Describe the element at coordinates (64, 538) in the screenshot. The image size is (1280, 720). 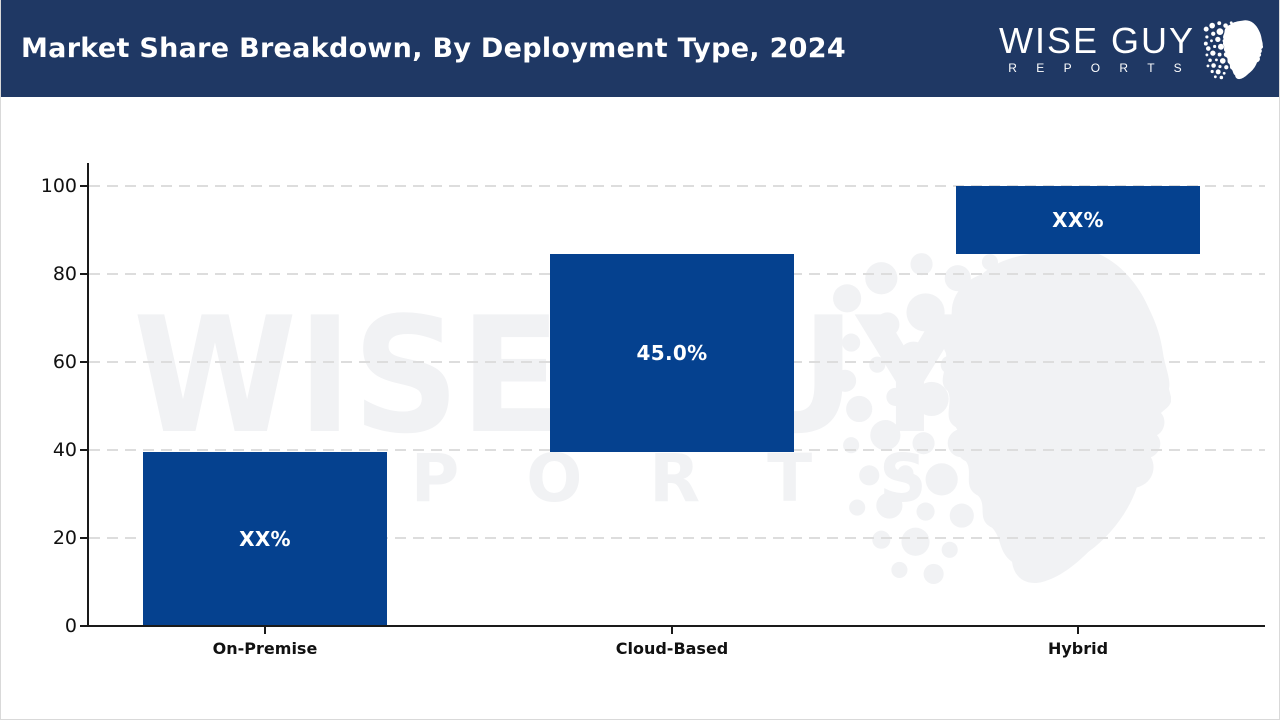
I see `y-tick-label: 20` at that location.